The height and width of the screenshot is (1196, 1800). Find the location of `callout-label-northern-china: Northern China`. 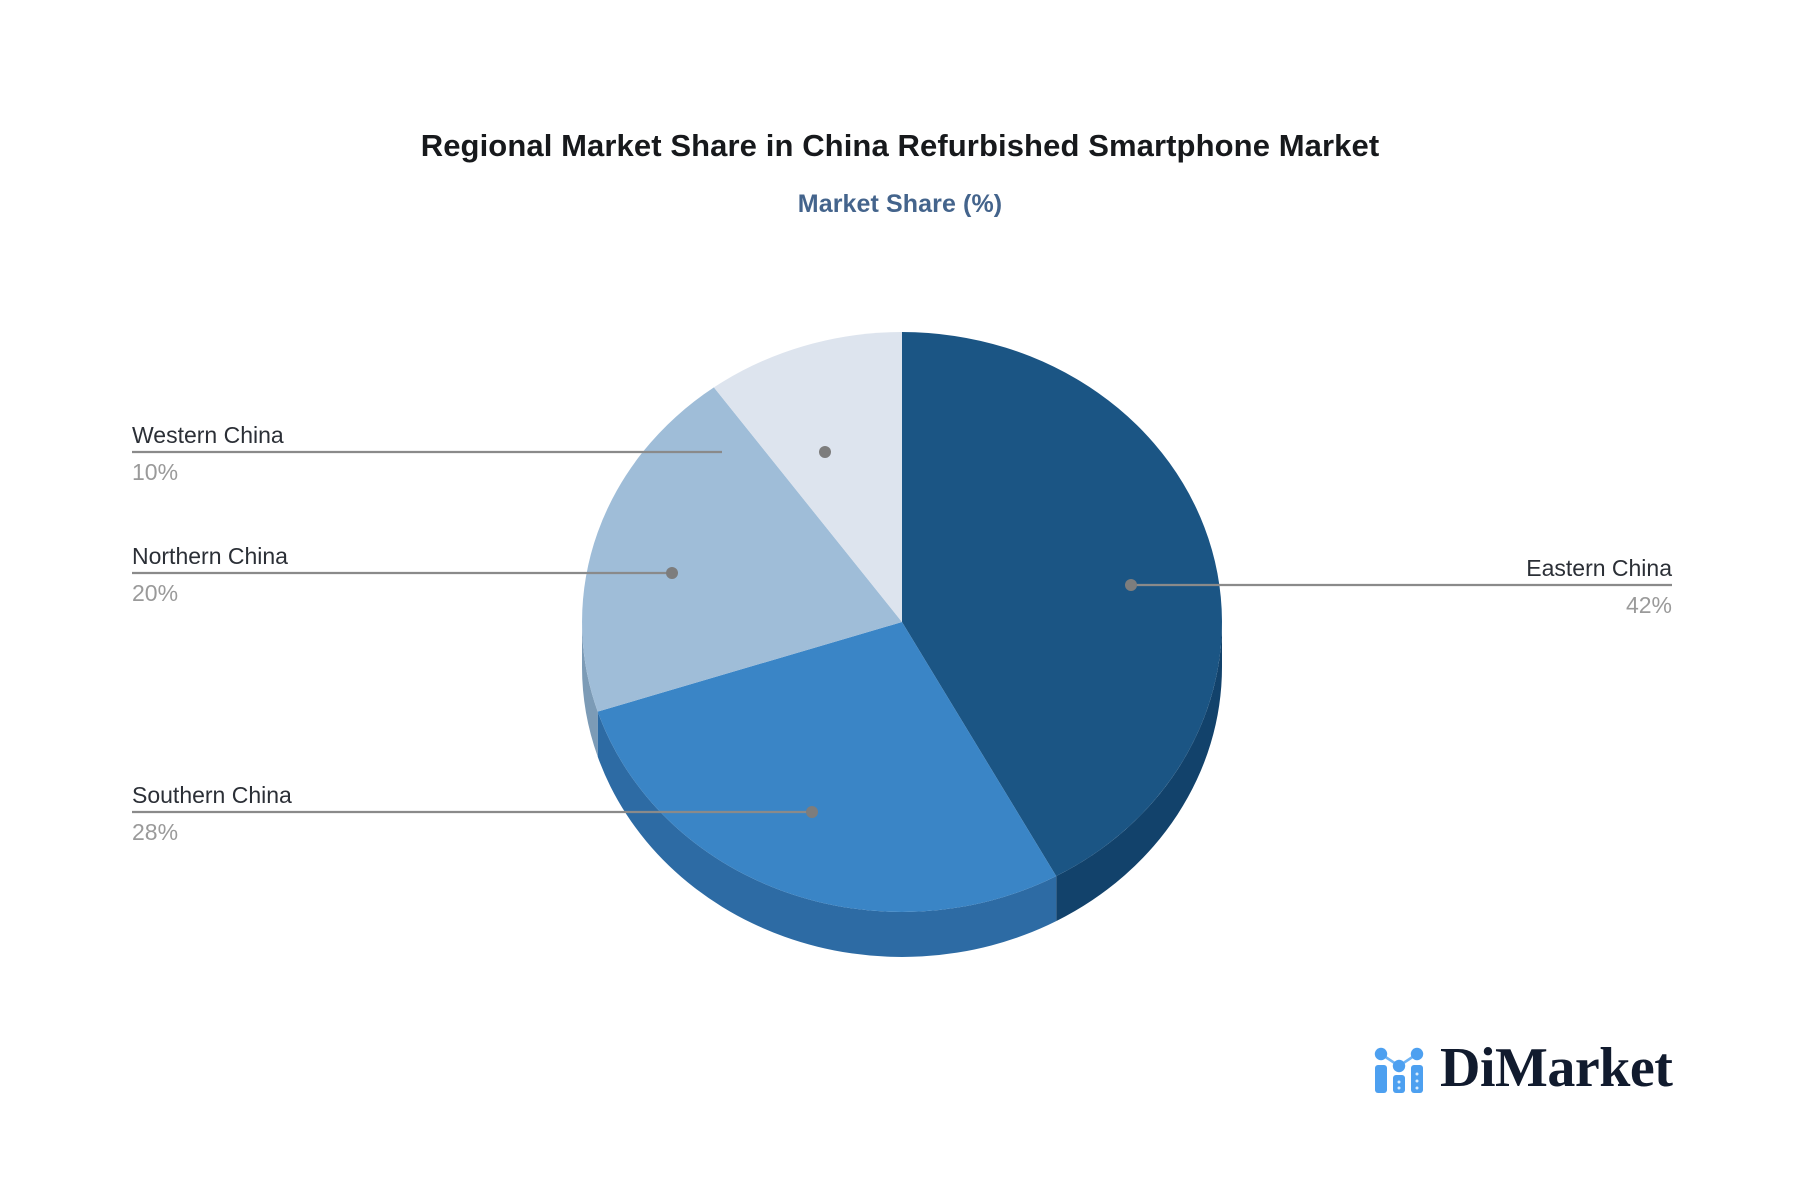

callout-label-northern-china: Northern China is located at coordinates (210, 556).